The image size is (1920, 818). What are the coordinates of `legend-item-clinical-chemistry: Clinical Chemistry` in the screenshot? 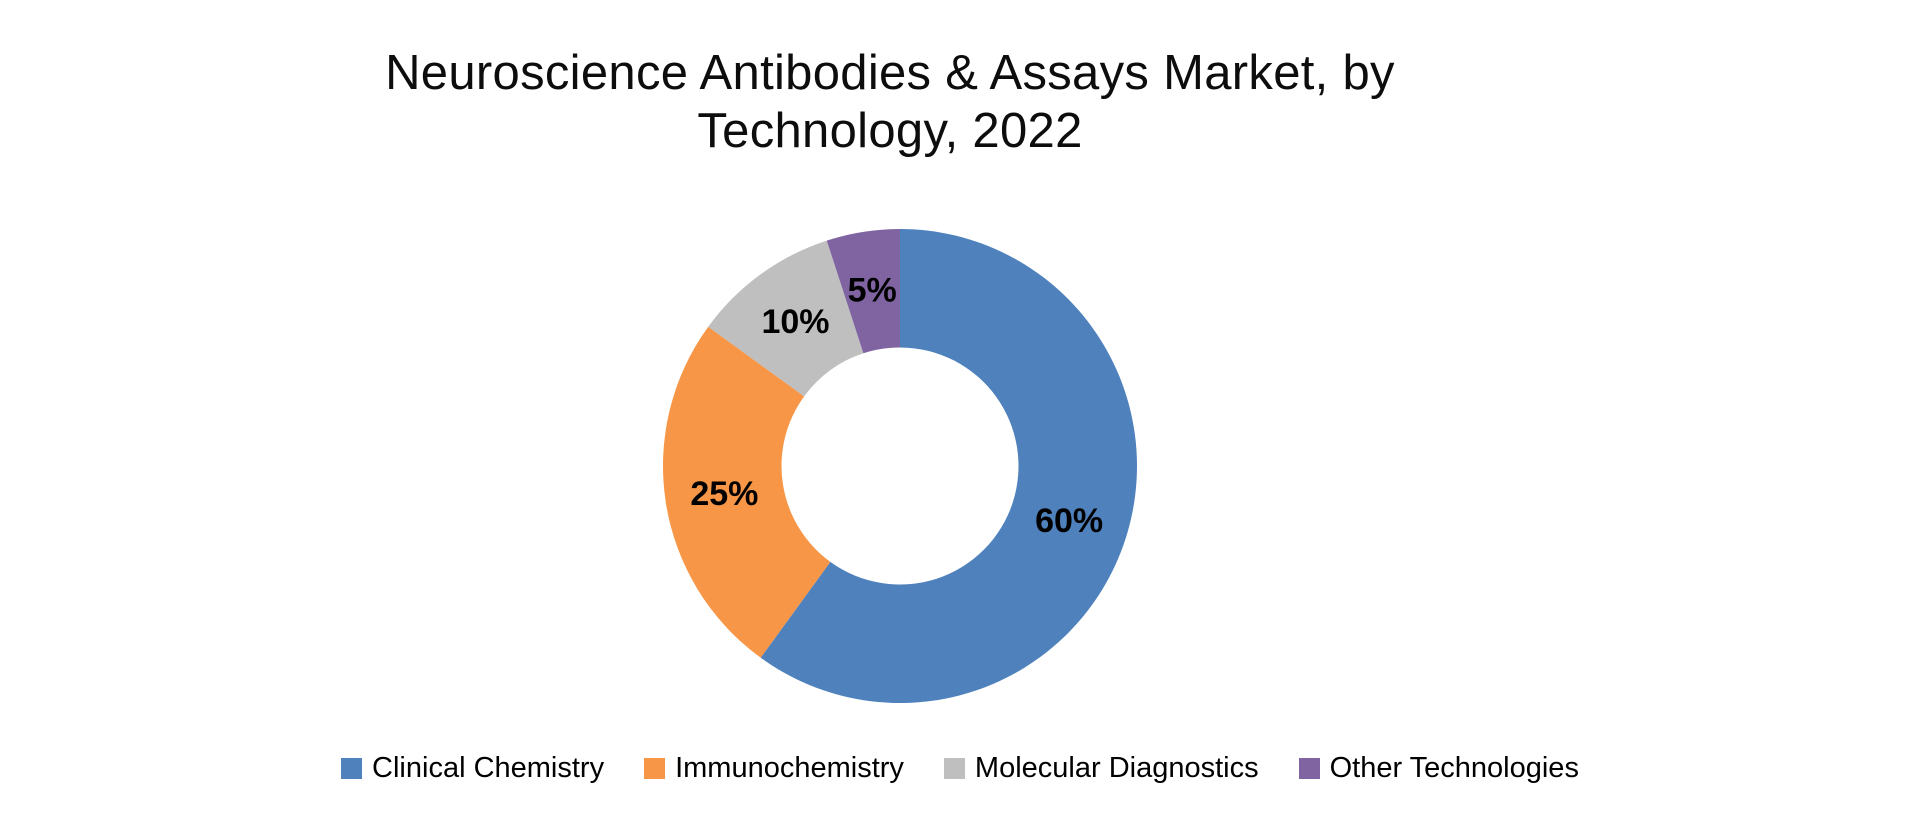 It's located at (472, 768).